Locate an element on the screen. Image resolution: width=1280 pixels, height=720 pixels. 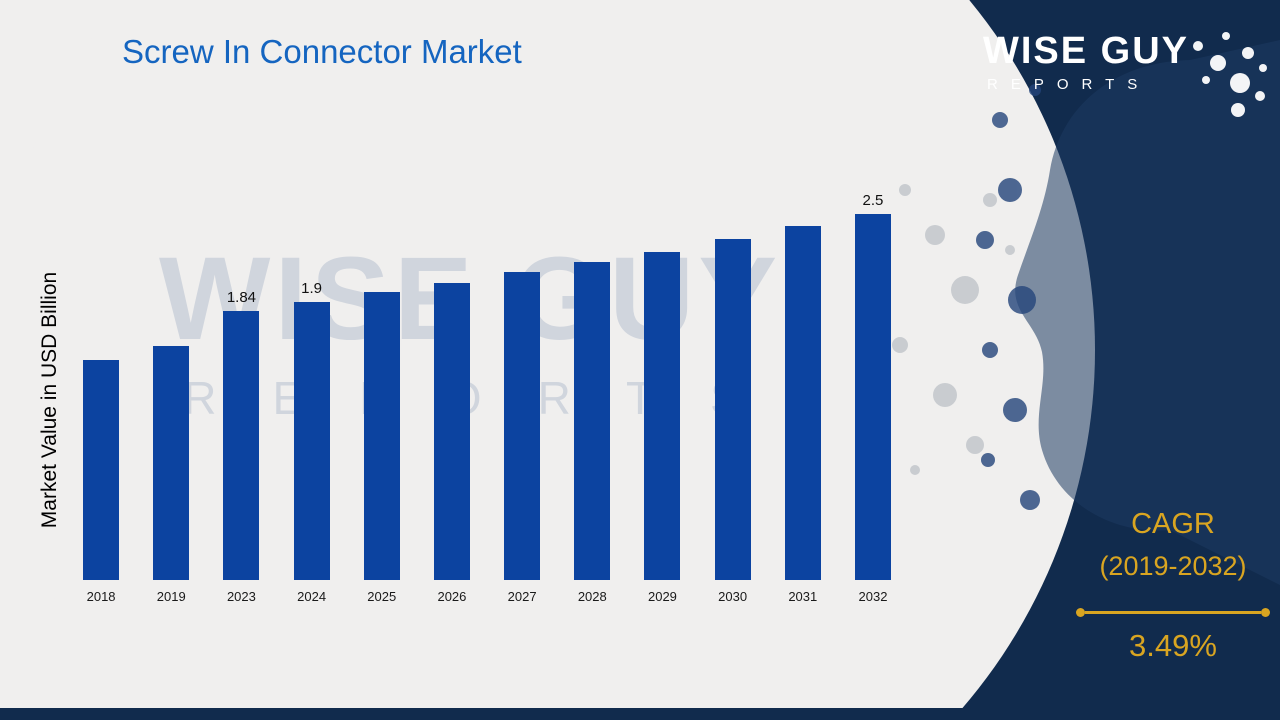
x-tick-label-2031: 2031 is located at coordinates (803, 596).